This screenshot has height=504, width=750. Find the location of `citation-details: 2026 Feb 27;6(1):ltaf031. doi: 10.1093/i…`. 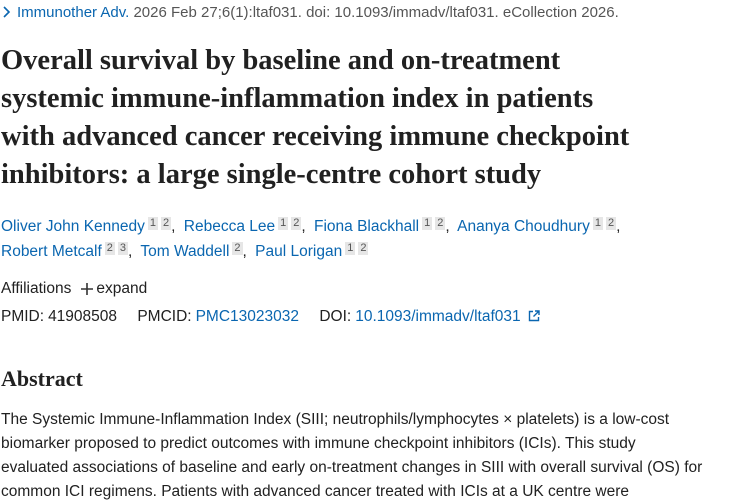

citation-details: 2026 Feb 27;6(1):ltaf031. doi: 10.1093/i… is located at coordinates (376, 12).